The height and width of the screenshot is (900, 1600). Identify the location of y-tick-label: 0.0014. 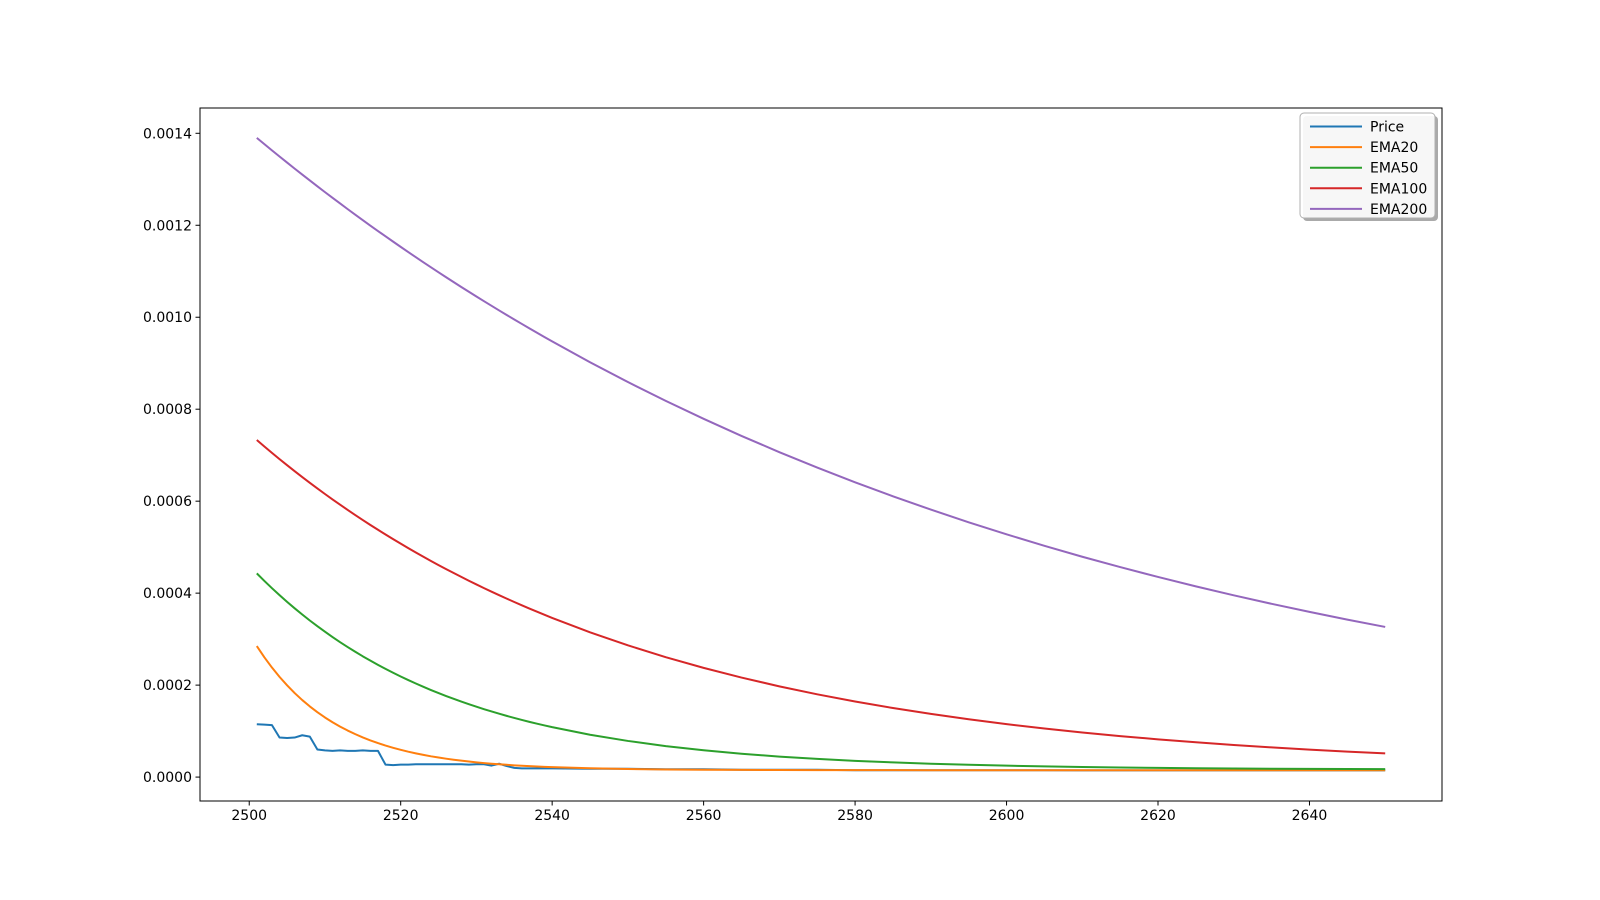
(167, 134).